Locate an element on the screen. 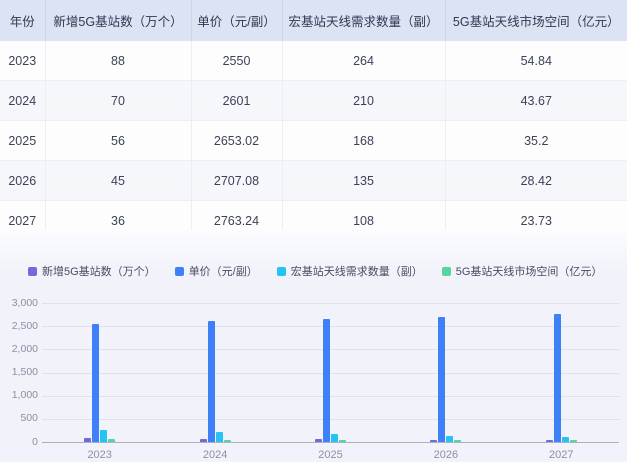  legend-label: 5G基站天线市场空间（亿元） is located at coordinates (529, 272).